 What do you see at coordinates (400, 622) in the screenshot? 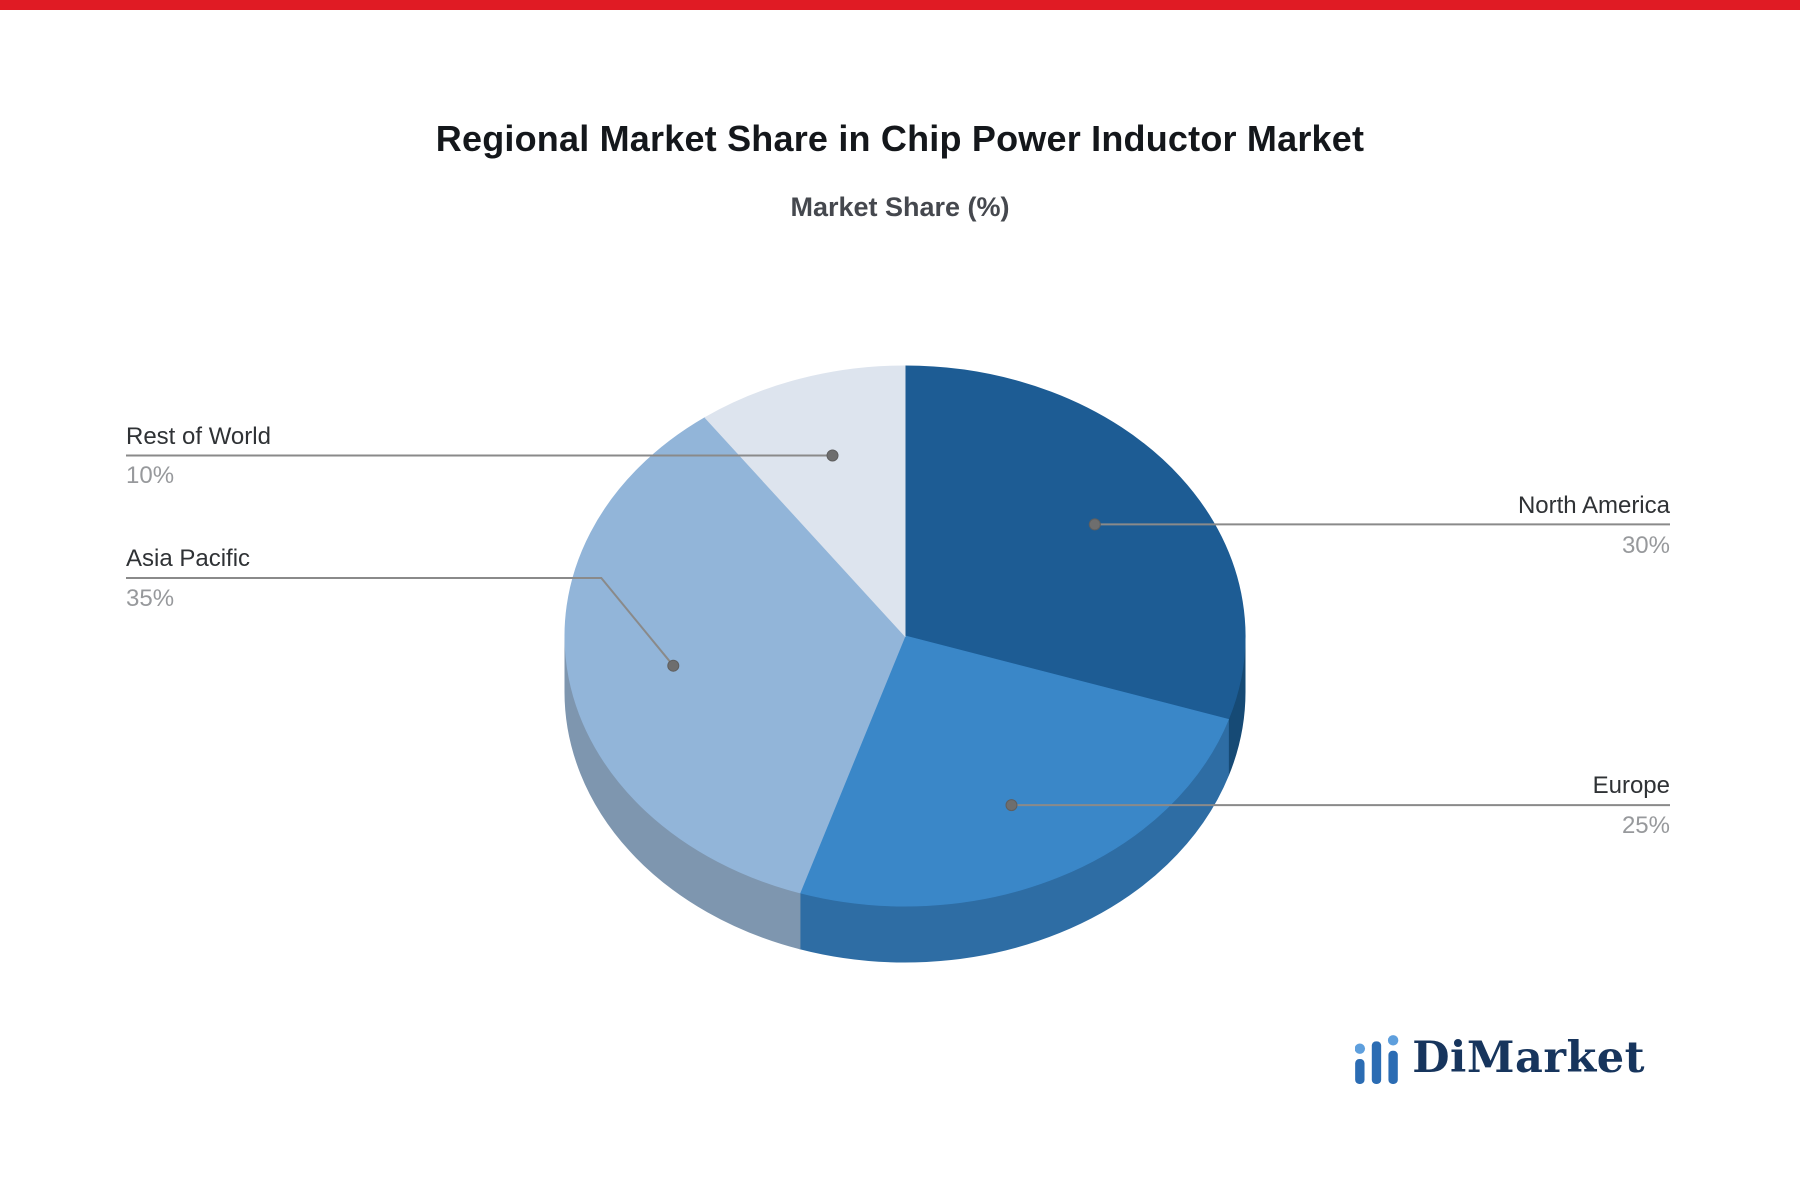
I see `connector-line-asia-pacific` at bounding box center [400, 622].